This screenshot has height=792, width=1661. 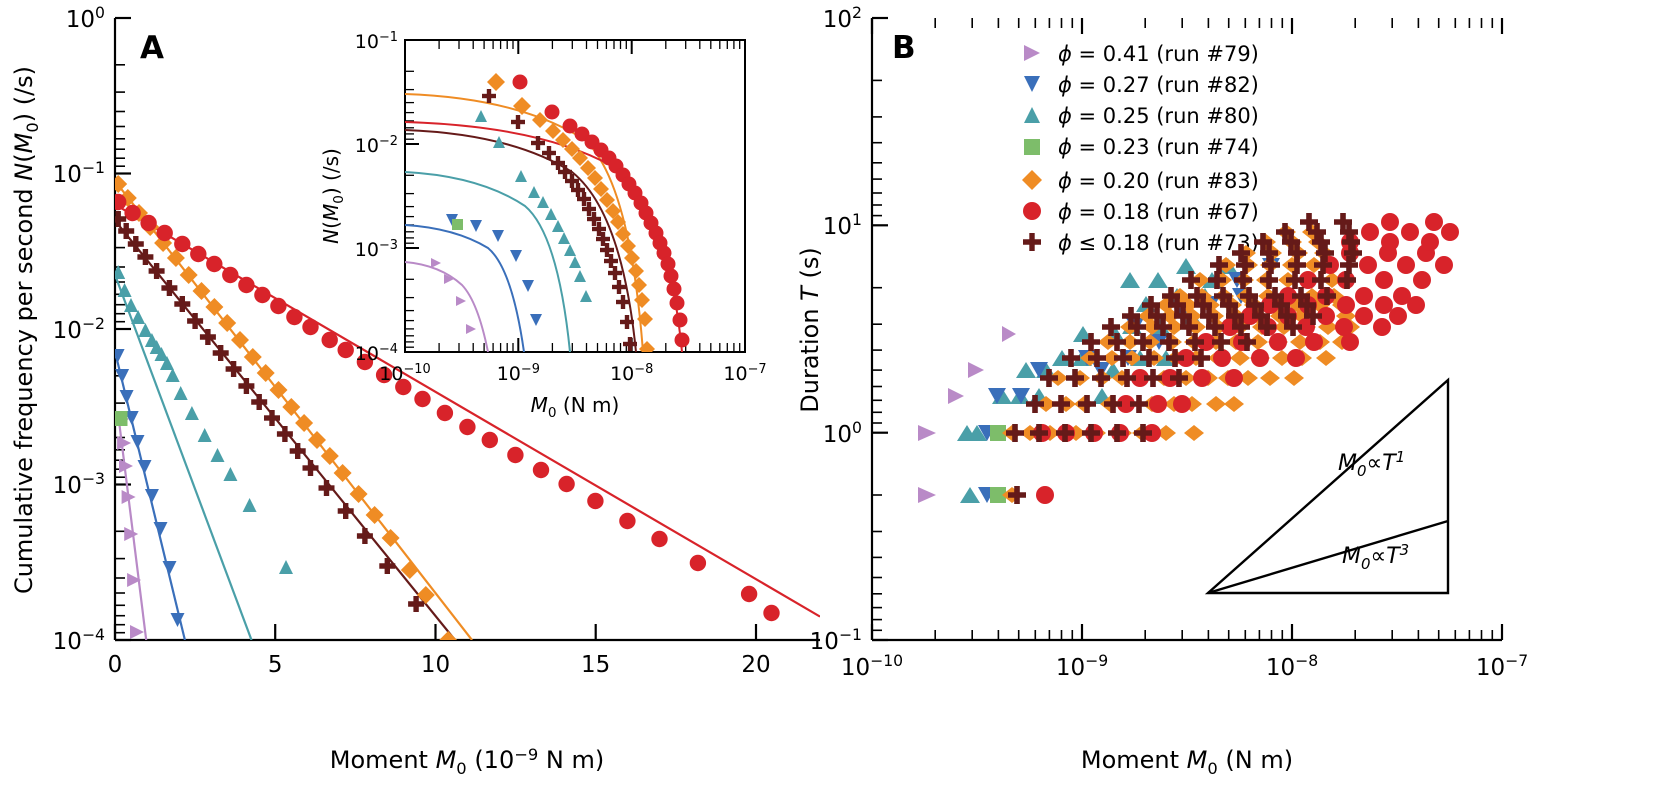 What do you see at coordinates (453, 296) in the screenshot?
I see `inset-series-phi041` at bounding box center [453, 296].